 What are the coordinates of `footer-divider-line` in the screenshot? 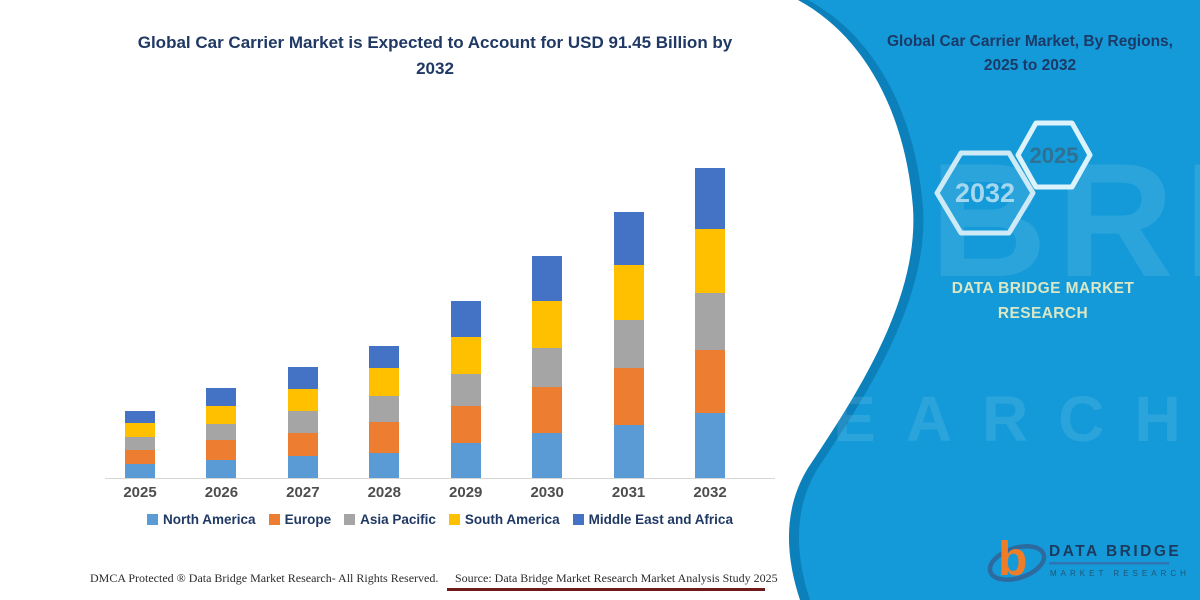 It's located at (606, 589).